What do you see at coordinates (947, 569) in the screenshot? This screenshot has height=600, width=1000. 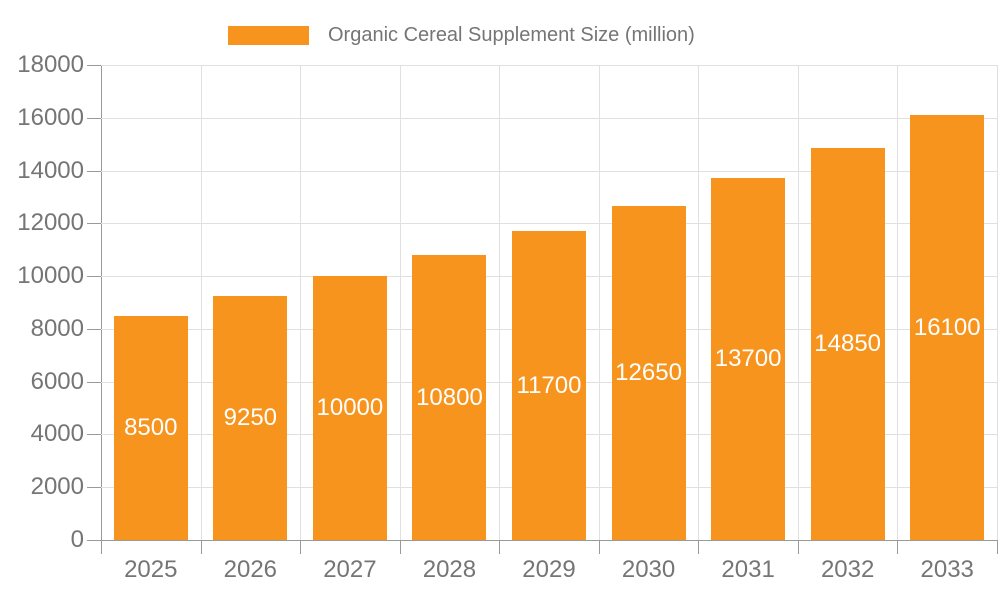 I see `x-tick-label: 2033` at bounding box center [947, 569].